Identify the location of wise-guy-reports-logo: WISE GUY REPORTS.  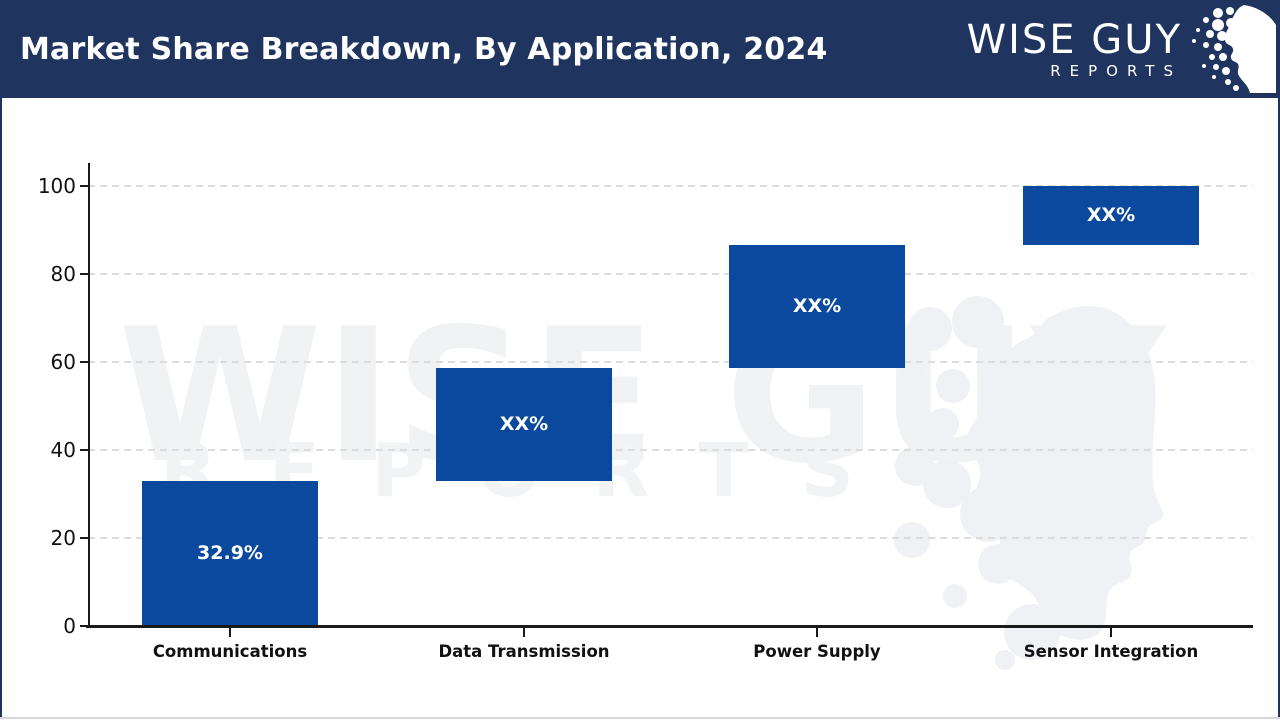
(1123, 49).